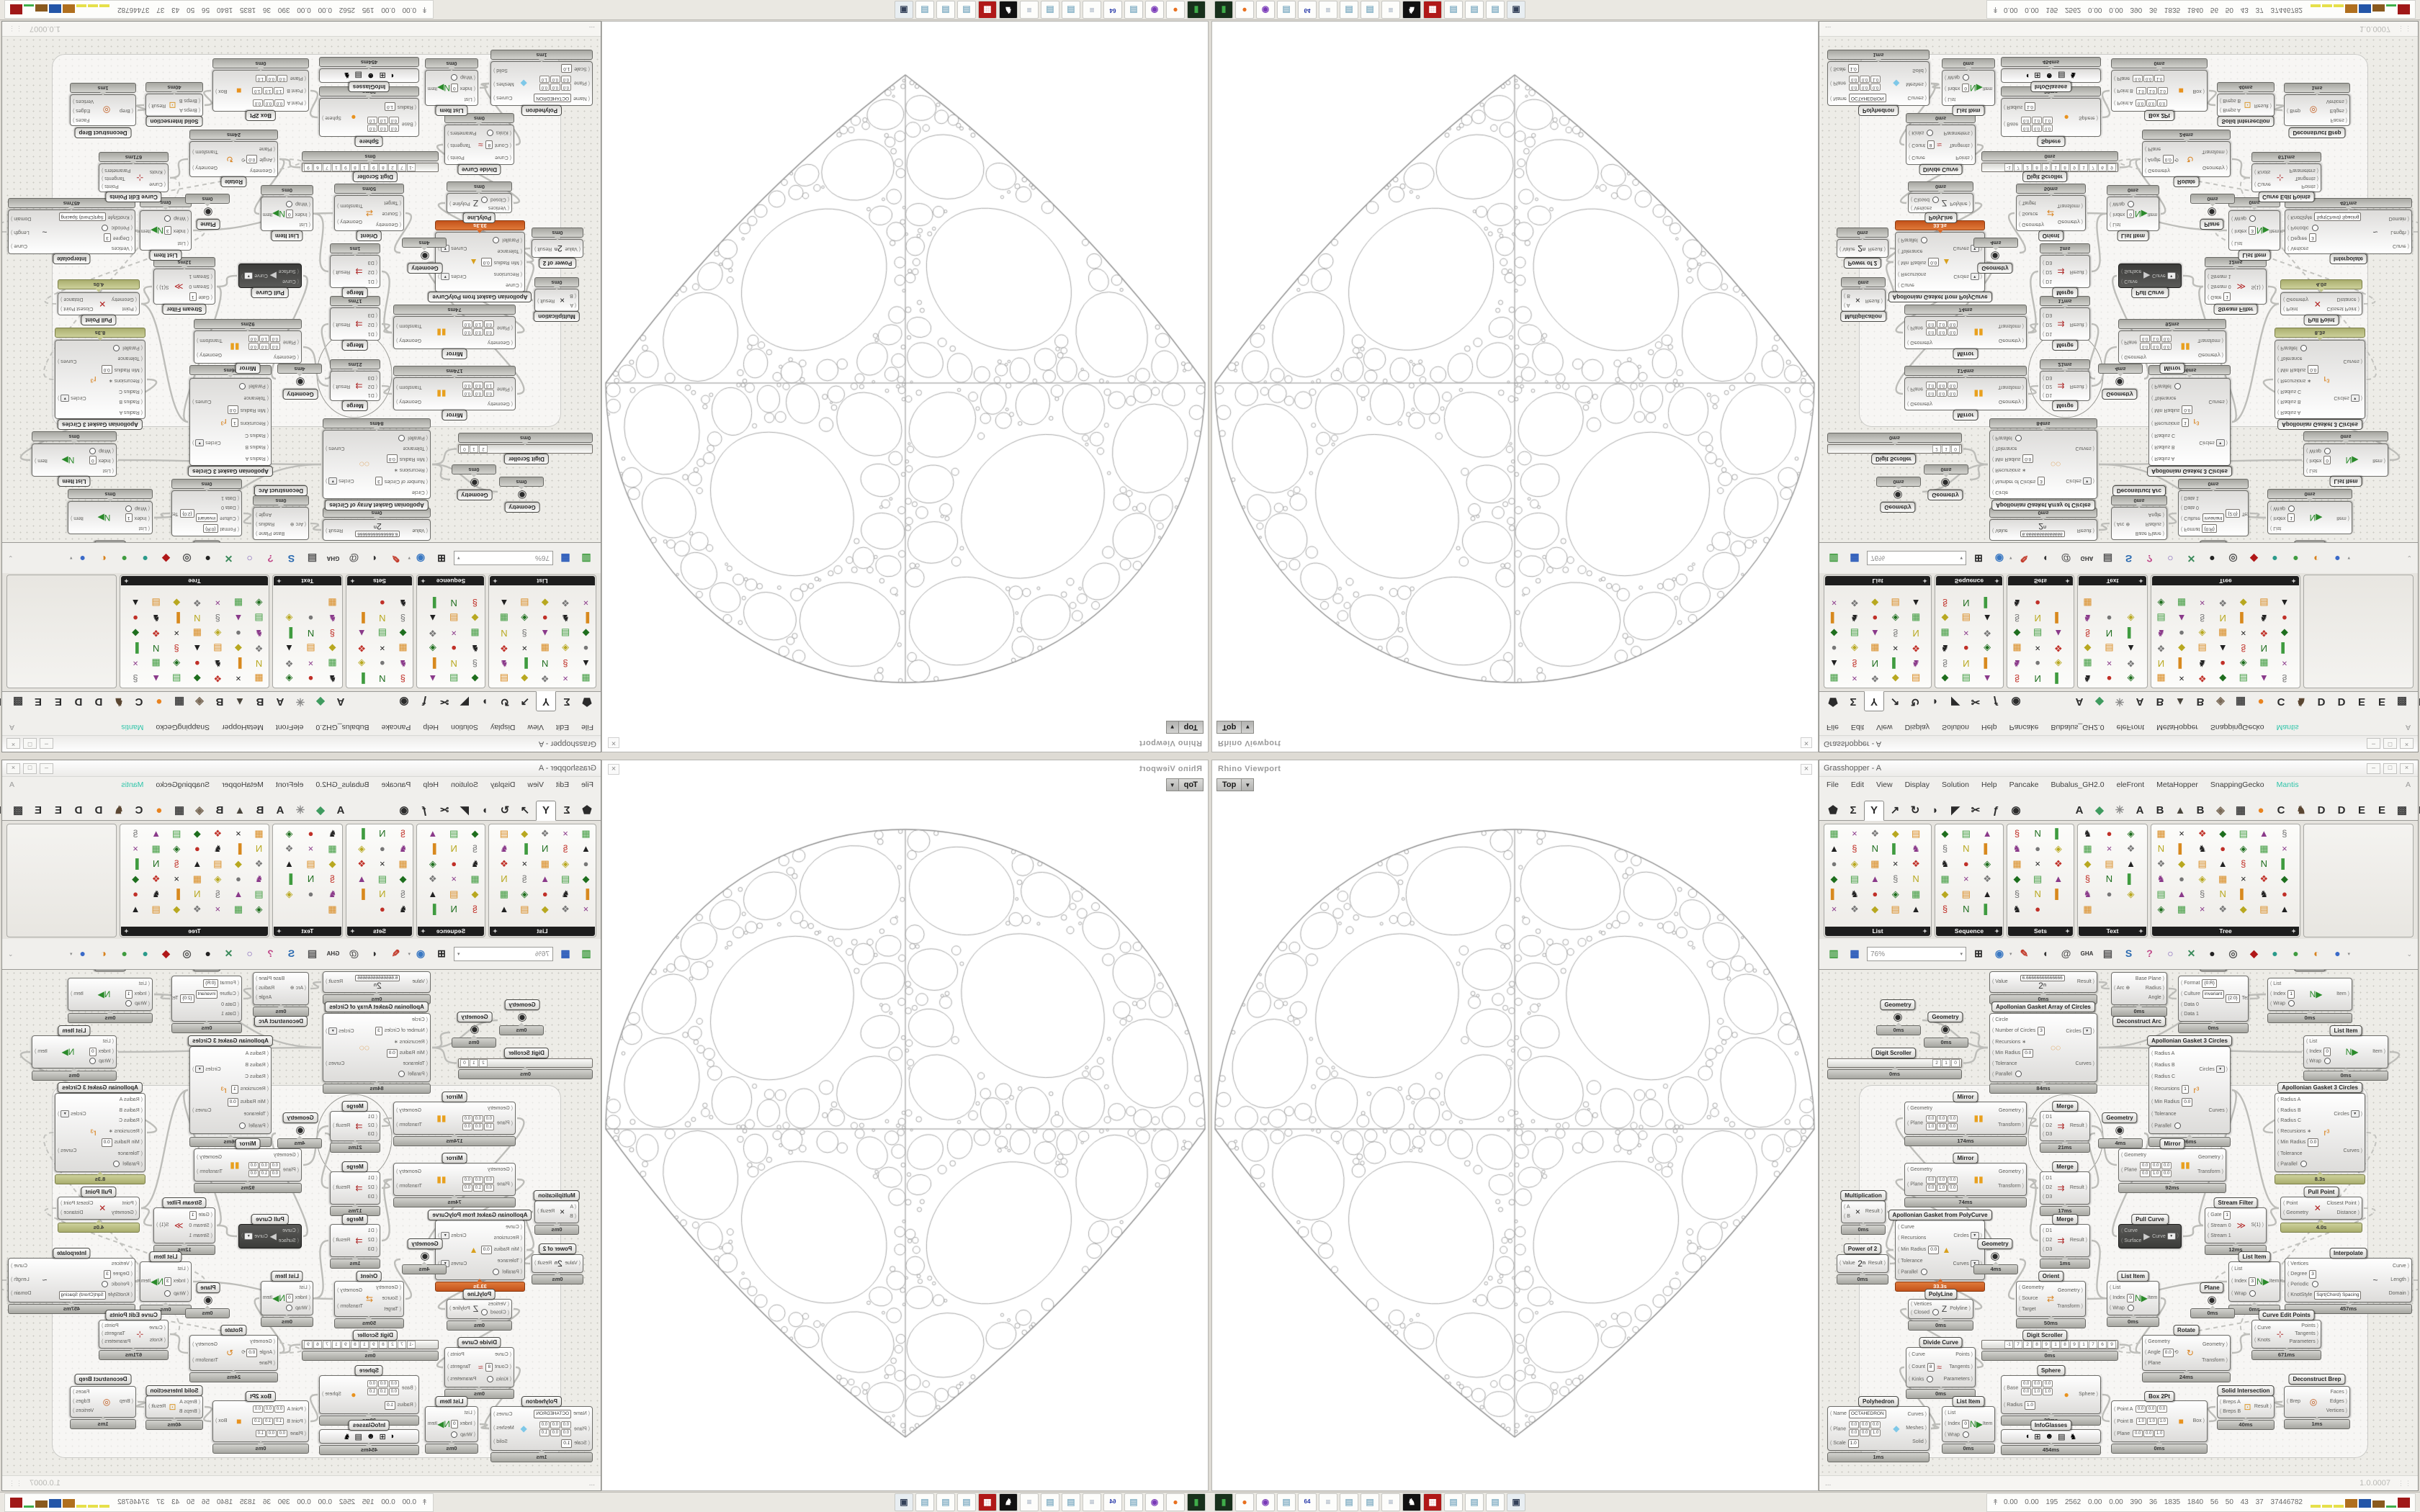 The image size is (2420, 1512). Describe the element at coordinates (372, 271) in the screenshot. I see `input-d2: D2` at that location.